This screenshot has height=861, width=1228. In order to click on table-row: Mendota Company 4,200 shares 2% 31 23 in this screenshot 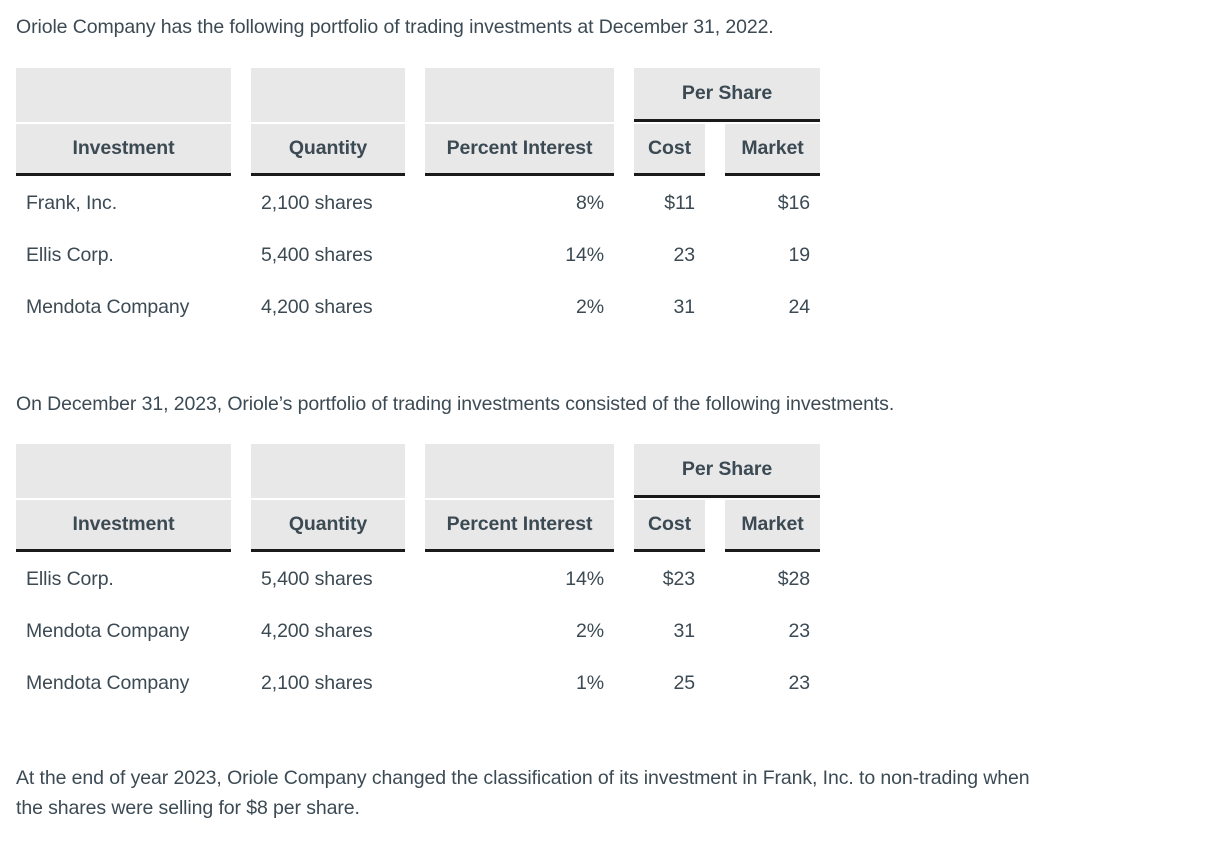, I will do `click(418, 631)`.